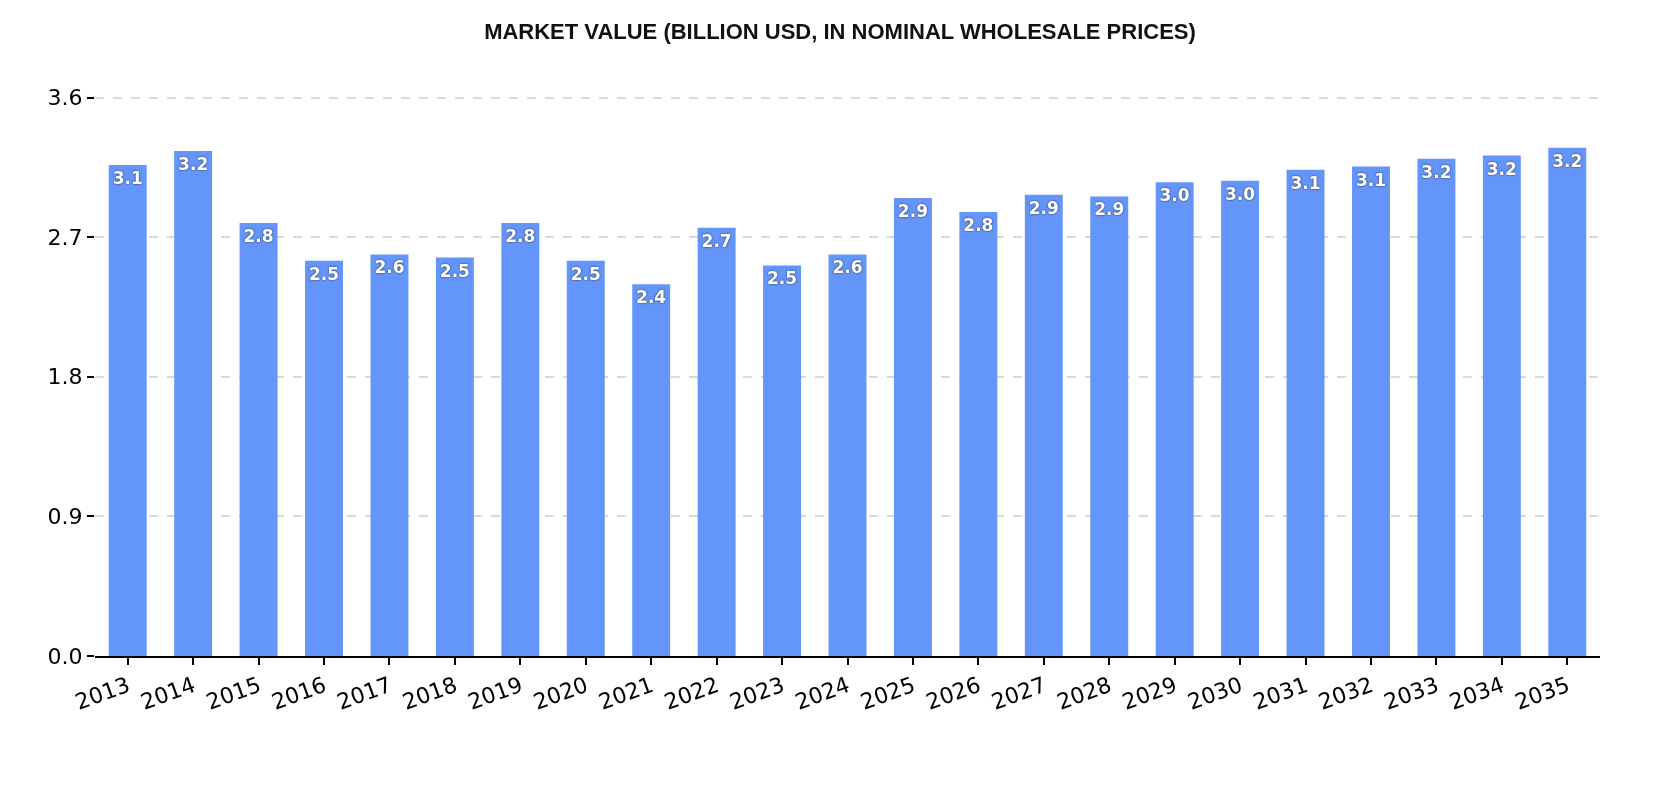 This screenshot has height=800, width=1680. Describe the element at coordinates (65, 98) in the screenshot. I see `y-tick-label: 3.6` at that location.